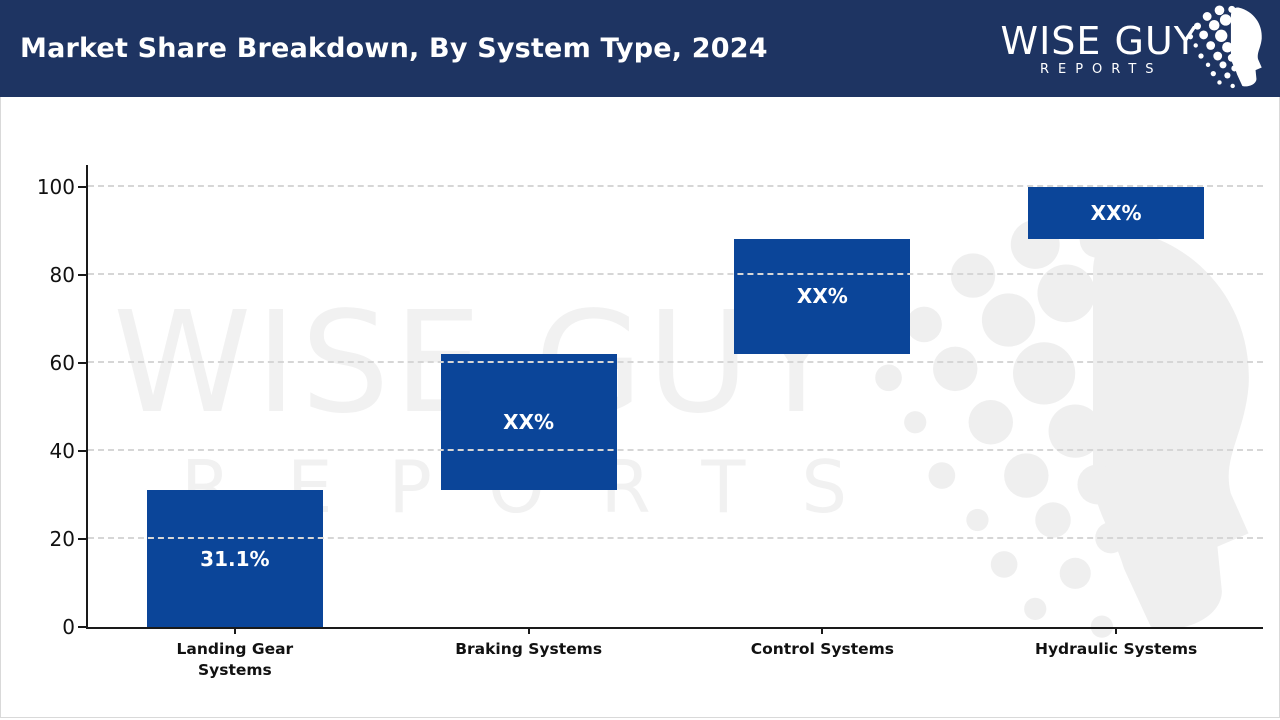 This screenshot has width=1280, height=720. I want to click on category-label: Landing Gear Systems, so click(235, 659).